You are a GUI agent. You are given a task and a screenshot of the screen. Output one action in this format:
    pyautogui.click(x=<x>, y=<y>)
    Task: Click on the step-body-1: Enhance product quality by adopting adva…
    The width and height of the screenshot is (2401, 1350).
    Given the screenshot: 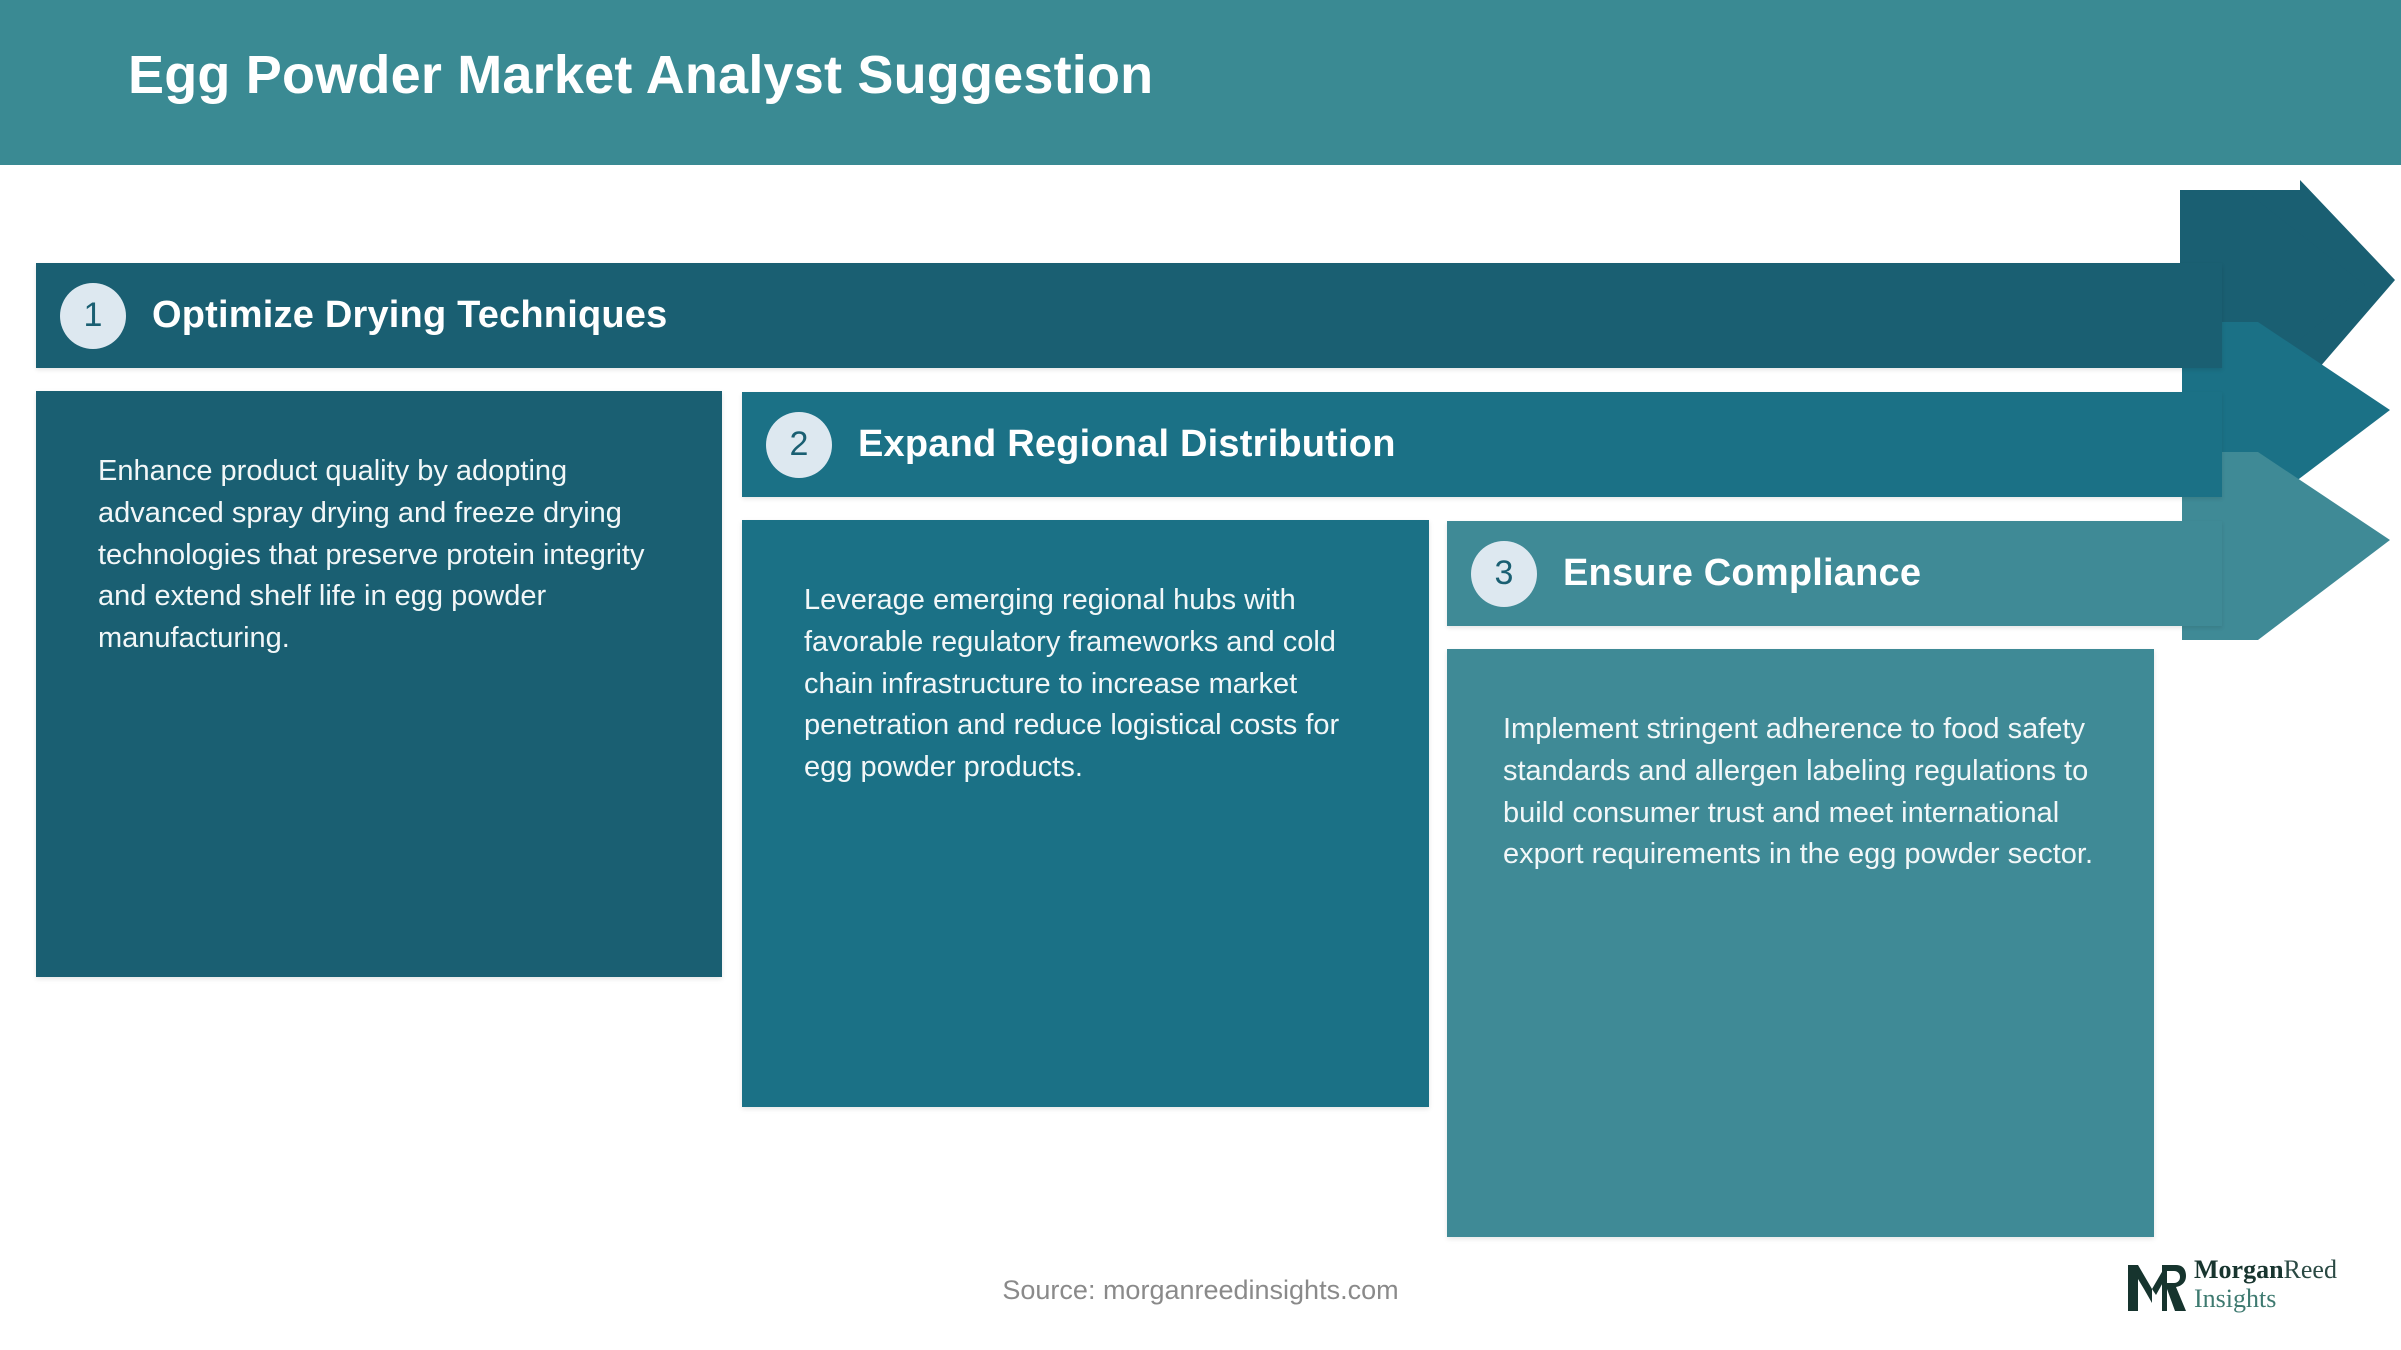 What is the action you would take?
    pyautogui.click(x=371, y=554)
    